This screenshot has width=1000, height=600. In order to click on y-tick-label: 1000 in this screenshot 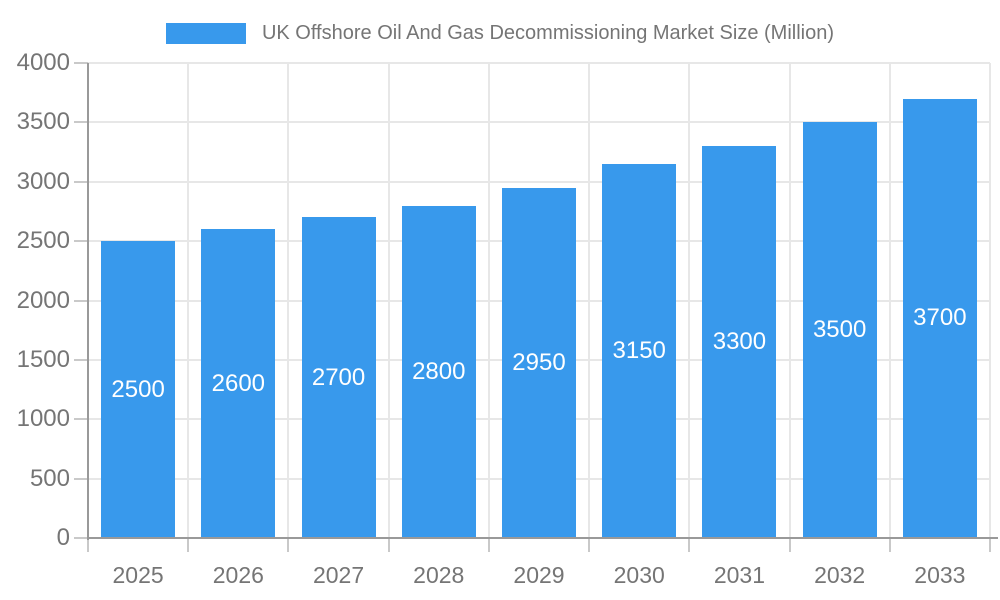, I will do `click(43, 419)`.